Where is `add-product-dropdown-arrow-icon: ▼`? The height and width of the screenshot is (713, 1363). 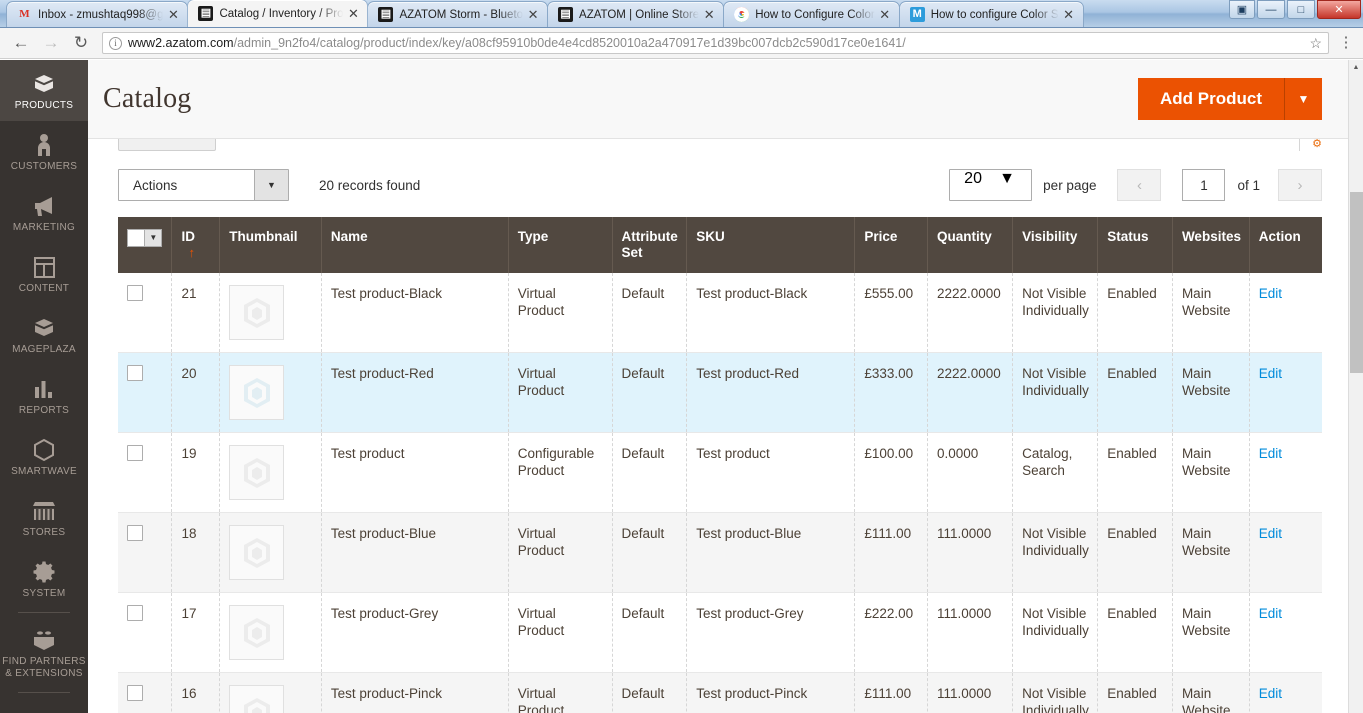
add-product-dropdown-arrow-icon: ▼ is located at coordinates (1303, 99).